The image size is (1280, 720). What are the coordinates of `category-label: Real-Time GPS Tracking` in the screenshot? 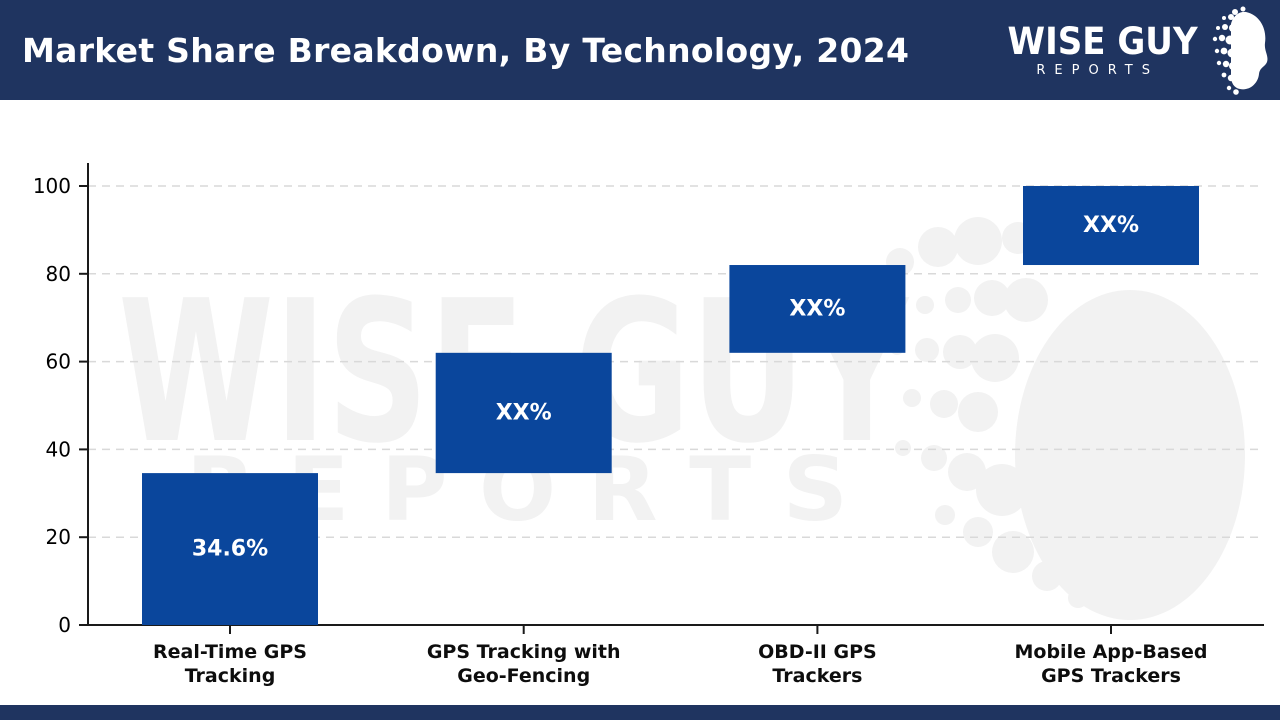 It's located at (230, 664).